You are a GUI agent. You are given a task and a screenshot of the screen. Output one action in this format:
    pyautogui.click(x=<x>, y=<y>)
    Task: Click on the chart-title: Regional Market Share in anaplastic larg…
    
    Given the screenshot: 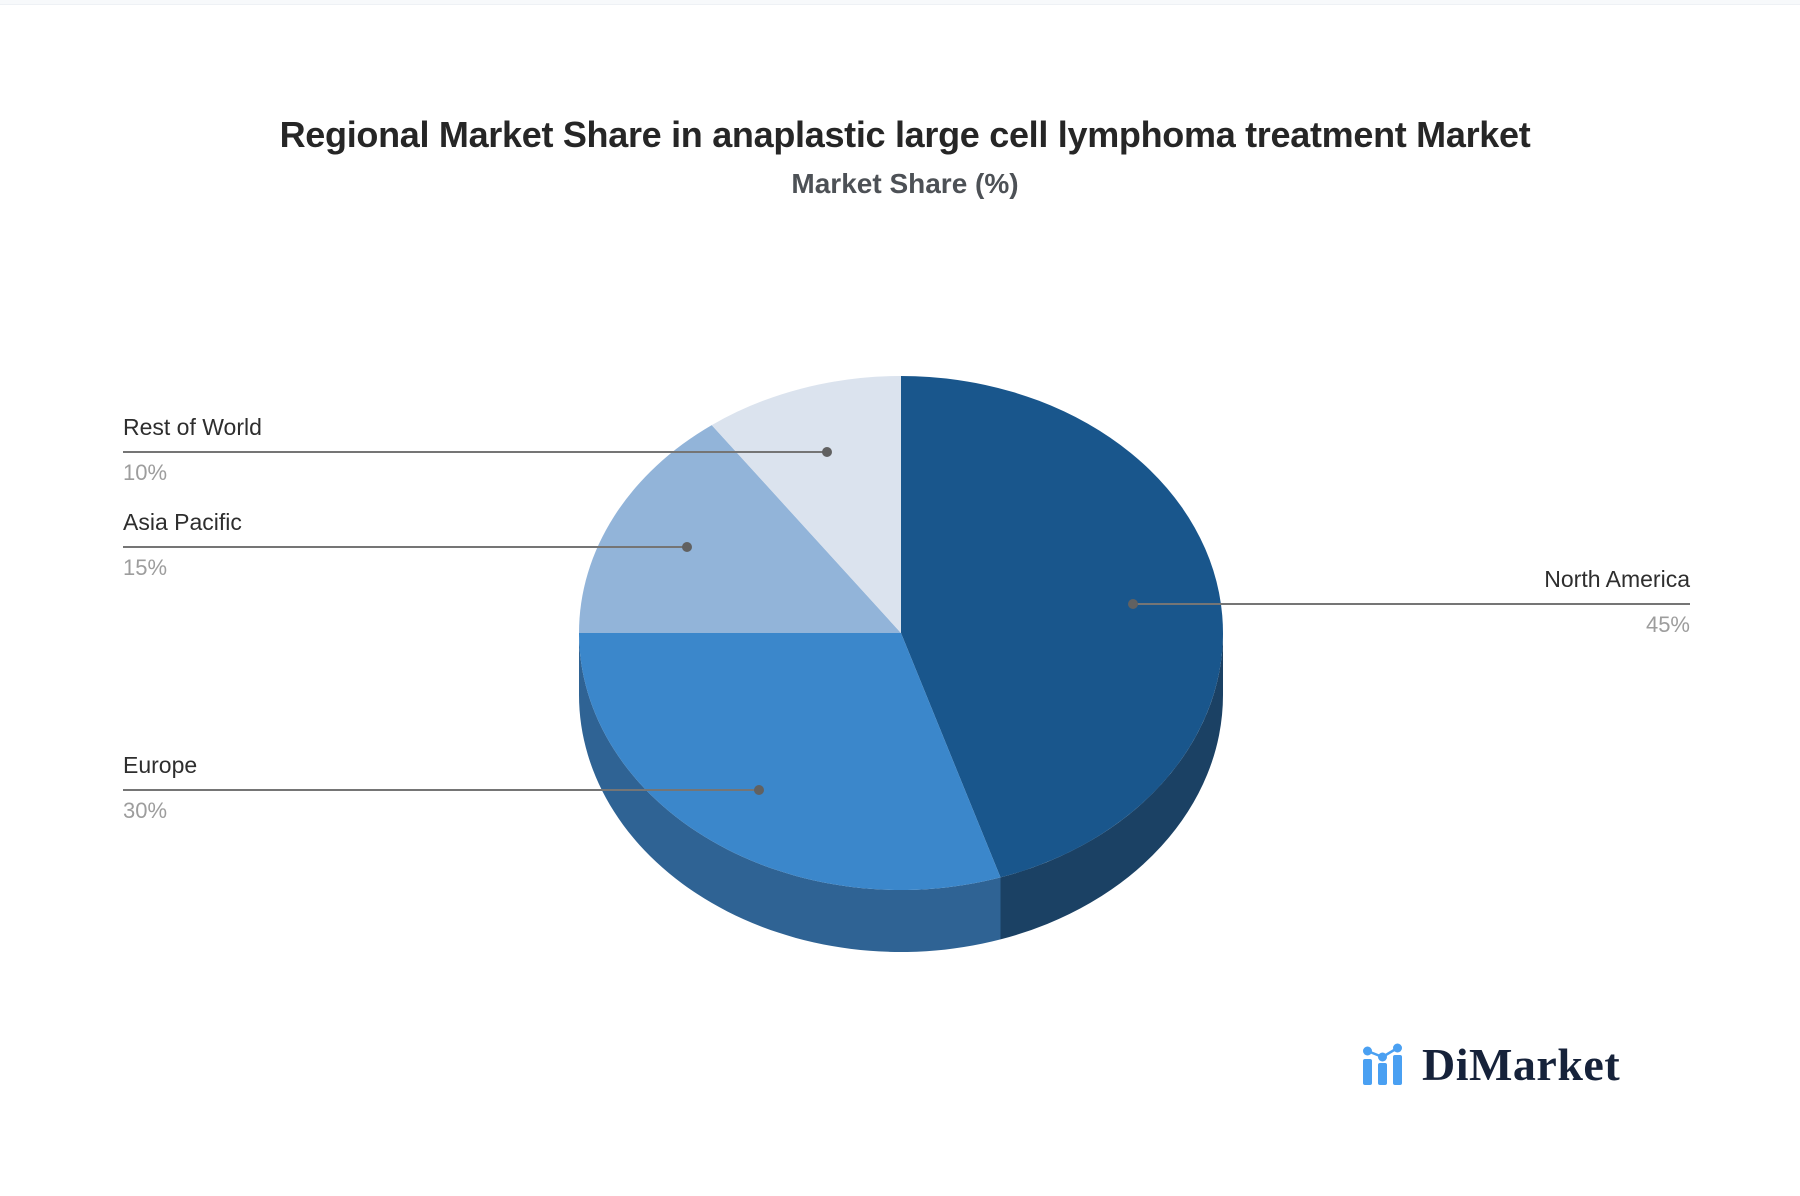 What is the action you would take?
    pyautogui.click(x=905, y=134)
    